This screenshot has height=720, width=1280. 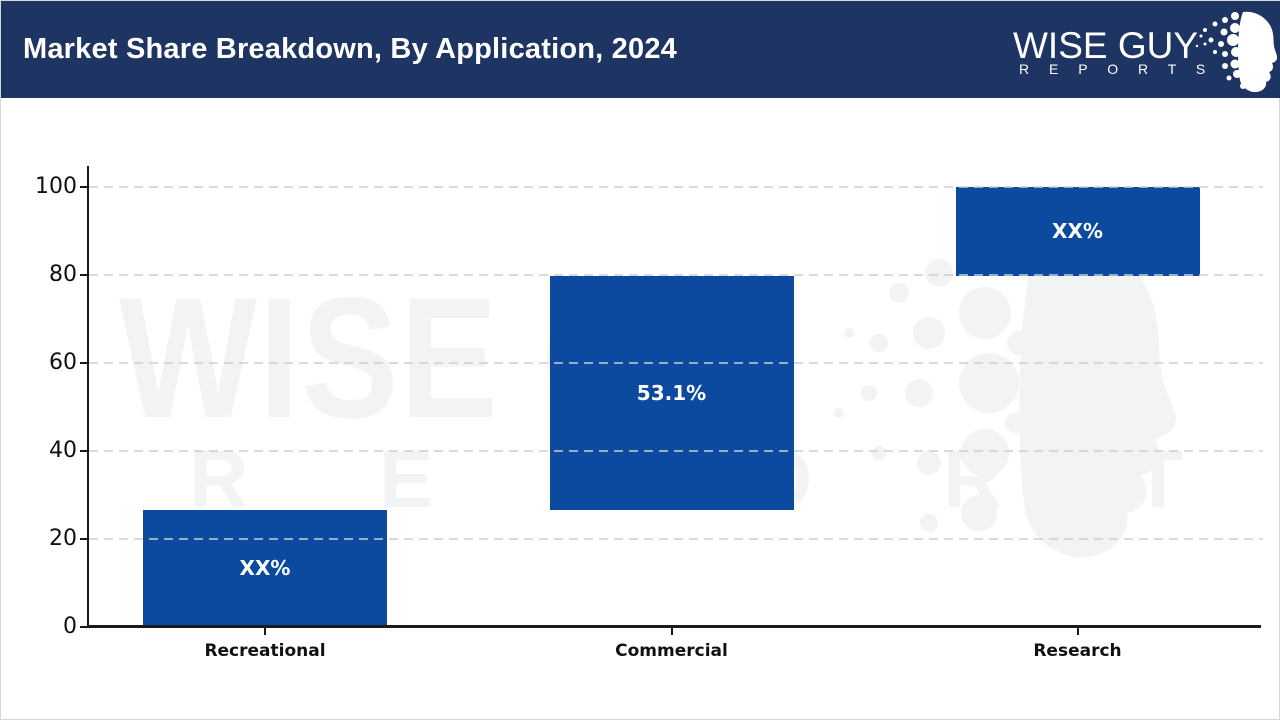 What do you see at coordinates (63, 450) in the screenshot?
I see `y-tick-label: 40` at bounding box center [63, 450].